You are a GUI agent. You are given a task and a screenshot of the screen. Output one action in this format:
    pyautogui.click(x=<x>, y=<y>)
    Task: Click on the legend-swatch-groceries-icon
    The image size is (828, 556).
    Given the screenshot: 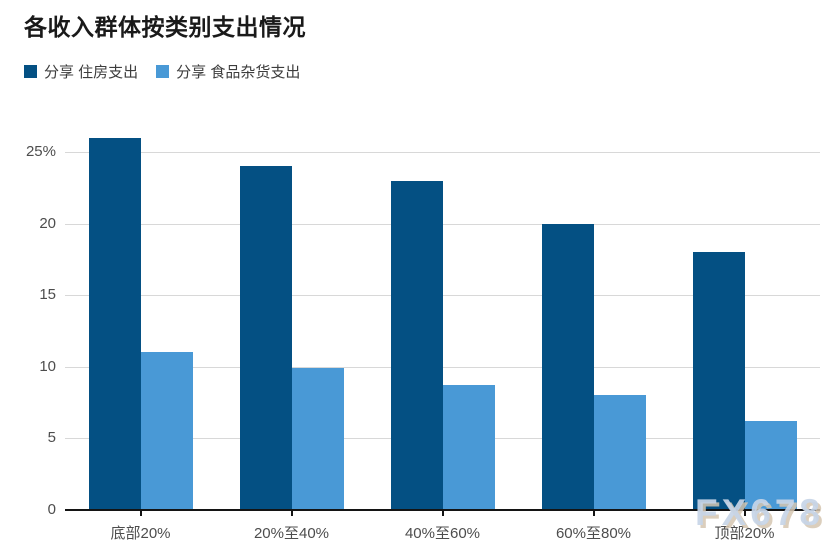 What is the action you would take?
    pyautogui.click(x=163, y=71)
    